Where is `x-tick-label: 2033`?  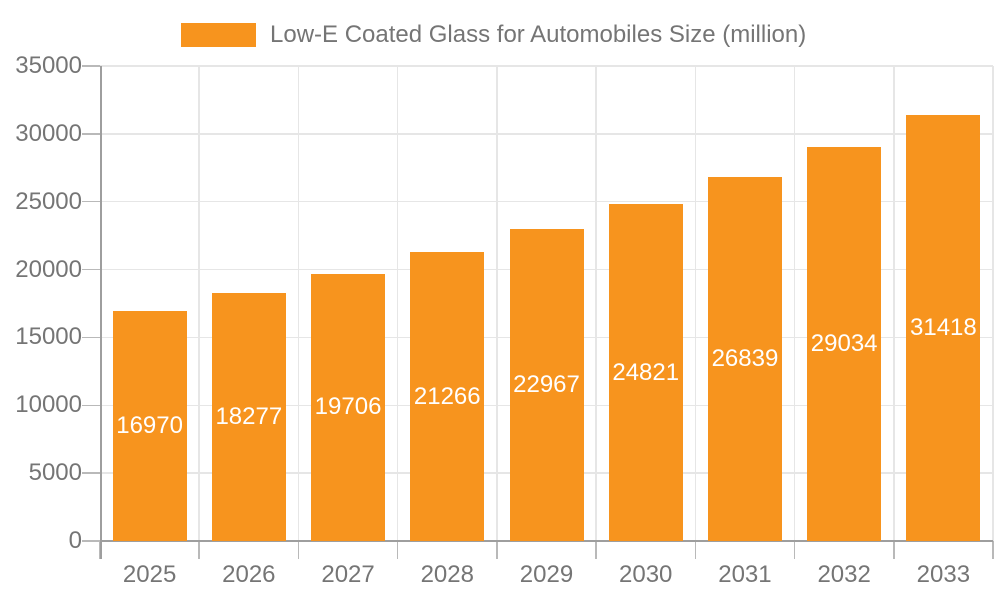 x-tick-label: 2033 is located at coordinates (943, 574).